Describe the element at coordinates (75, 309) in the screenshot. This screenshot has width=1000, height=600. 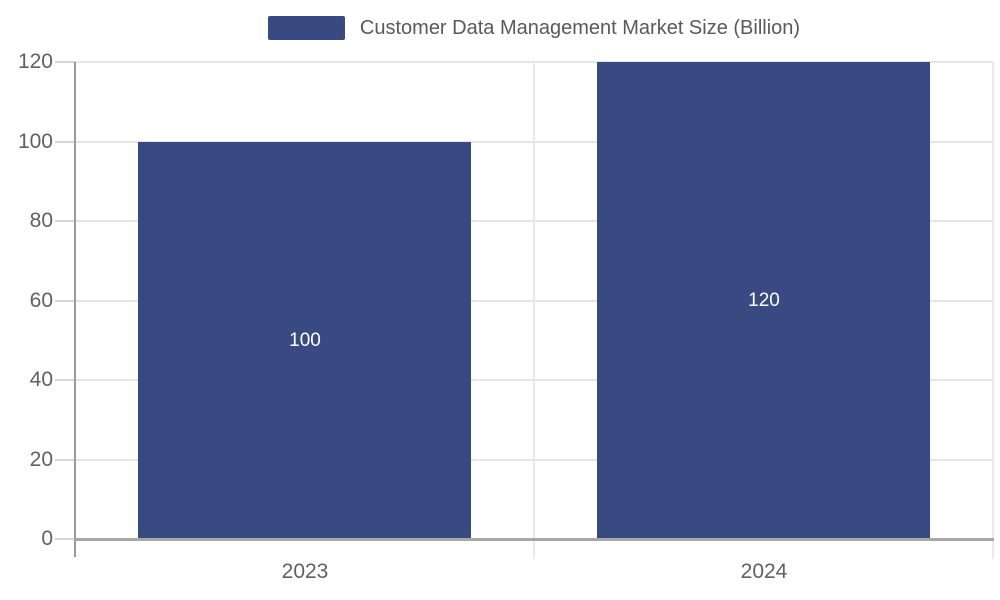
I see `y-axis-line` at that location.